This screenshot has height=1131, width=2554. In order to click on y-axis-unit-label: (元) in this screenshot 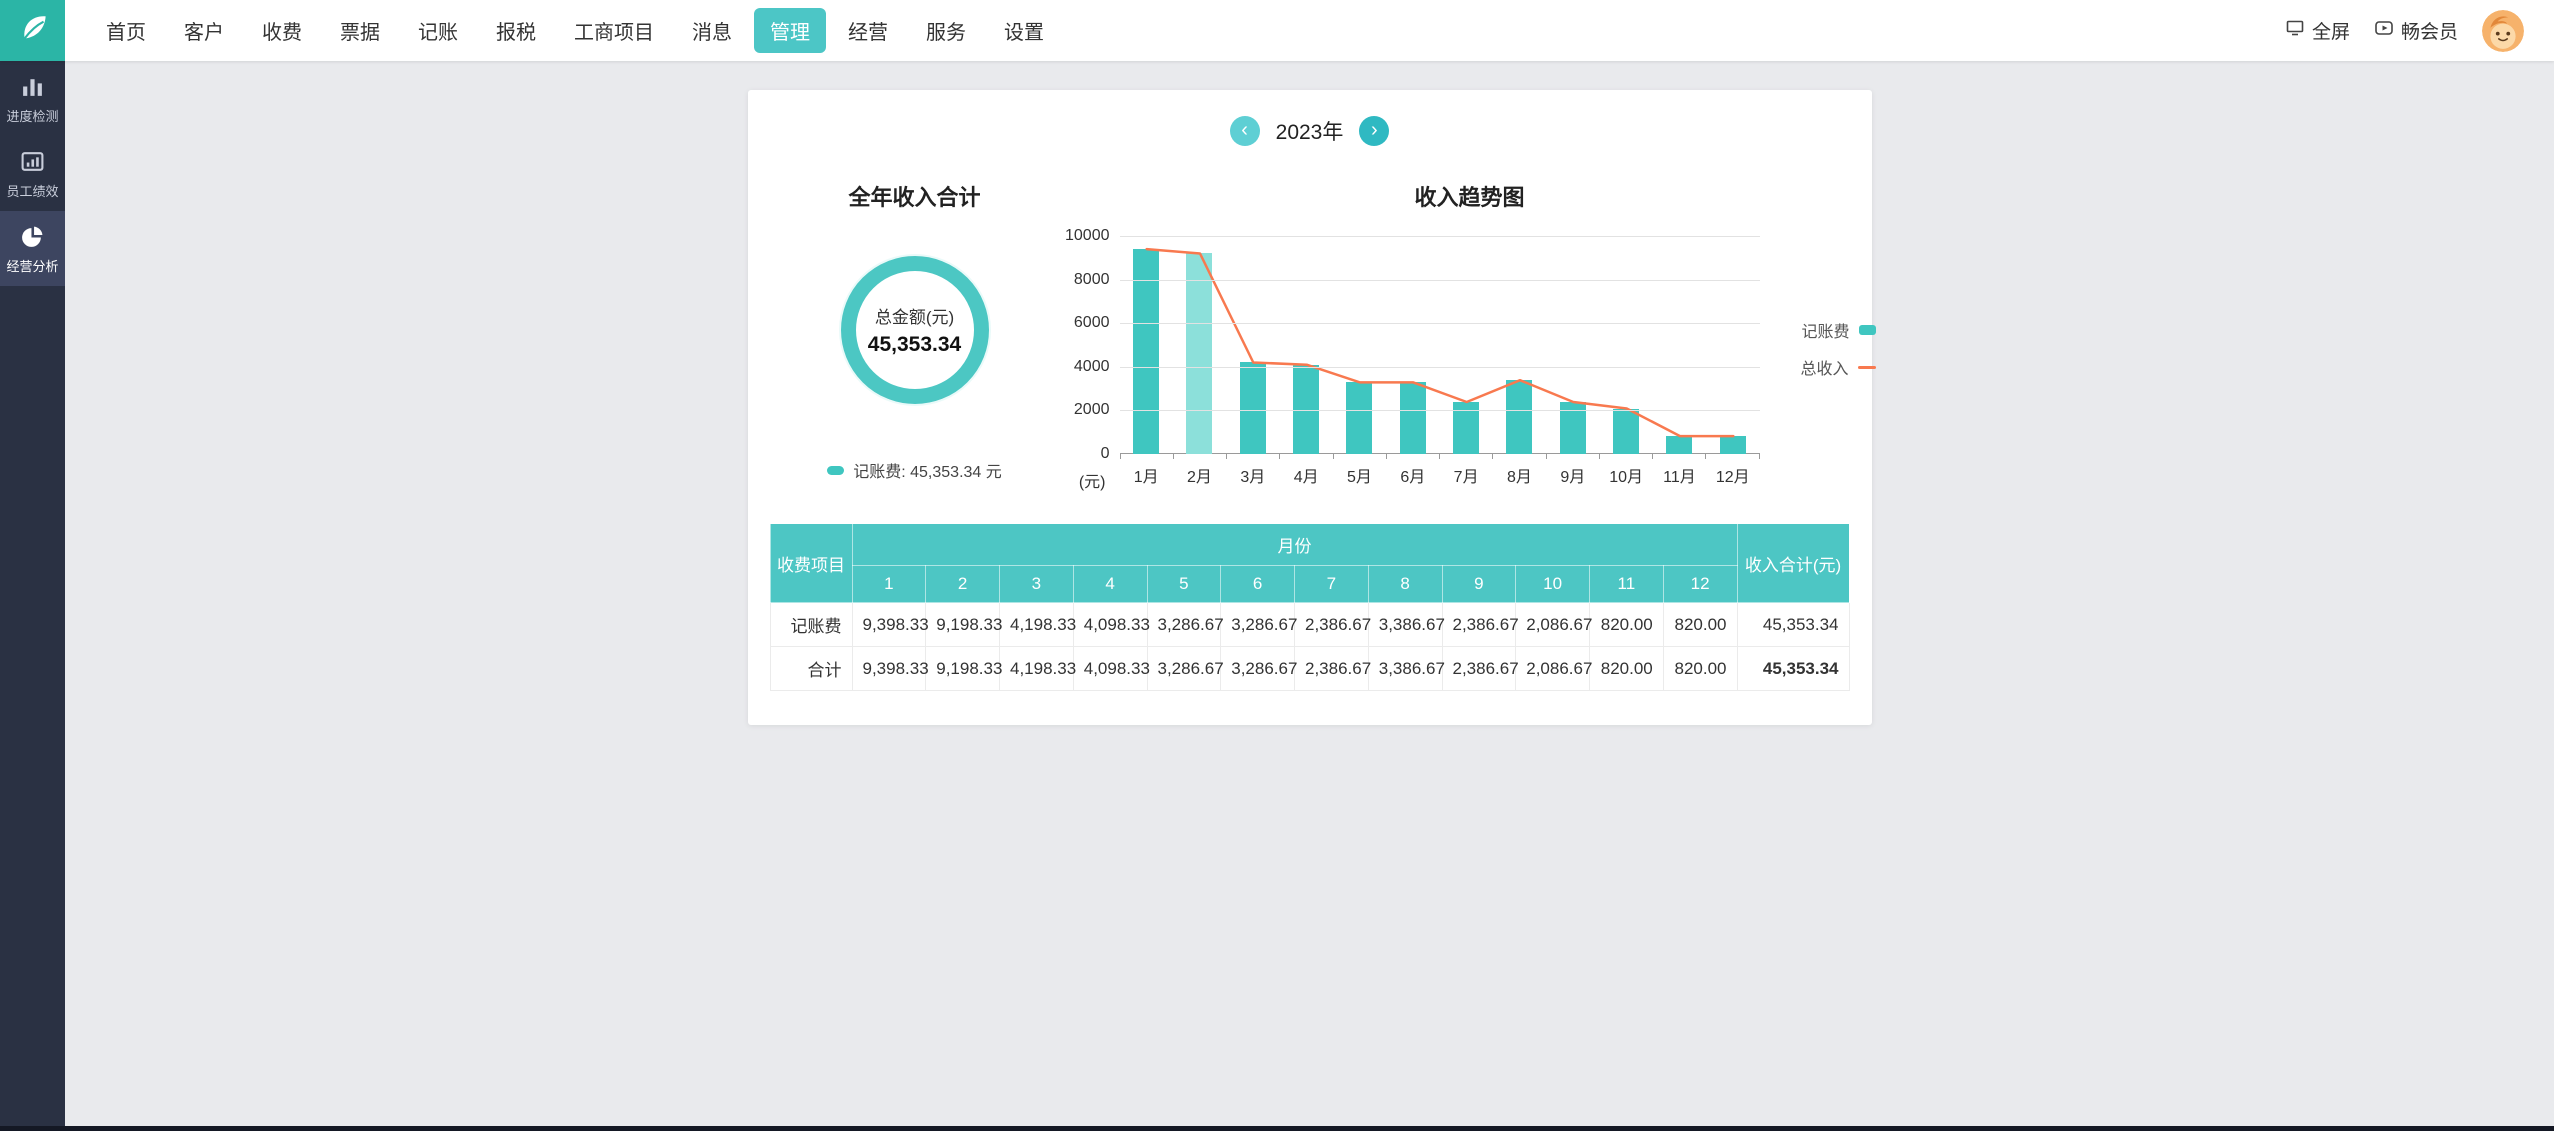, I will do `click(1092, 482)`.